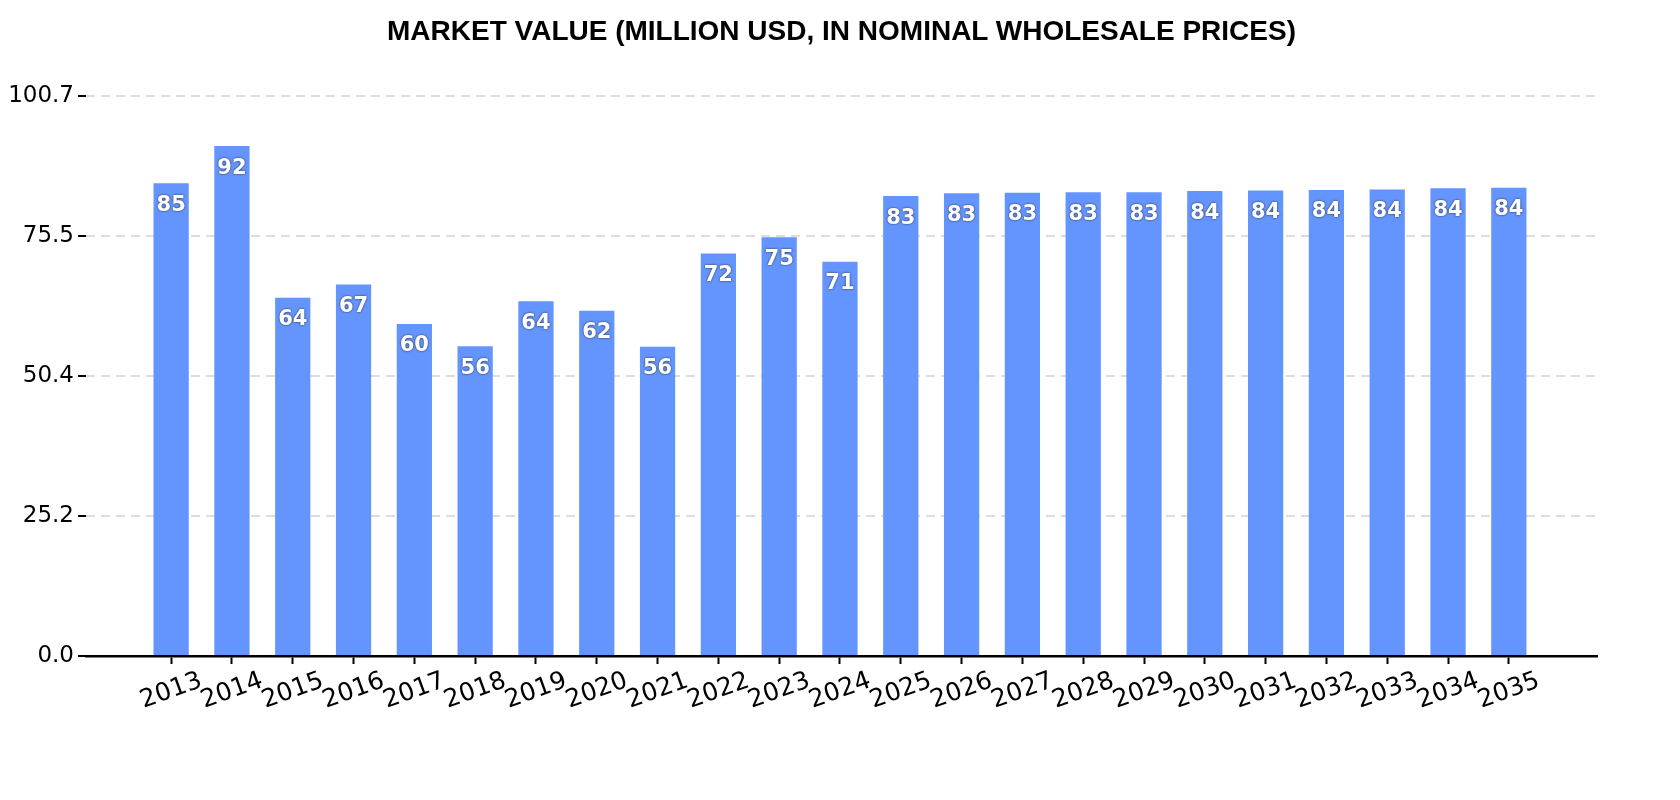  What do you see at coordinates (48, 373) in the screenshot?
I see `y-tick-label: 50.4` at bounding box center [48, 373].